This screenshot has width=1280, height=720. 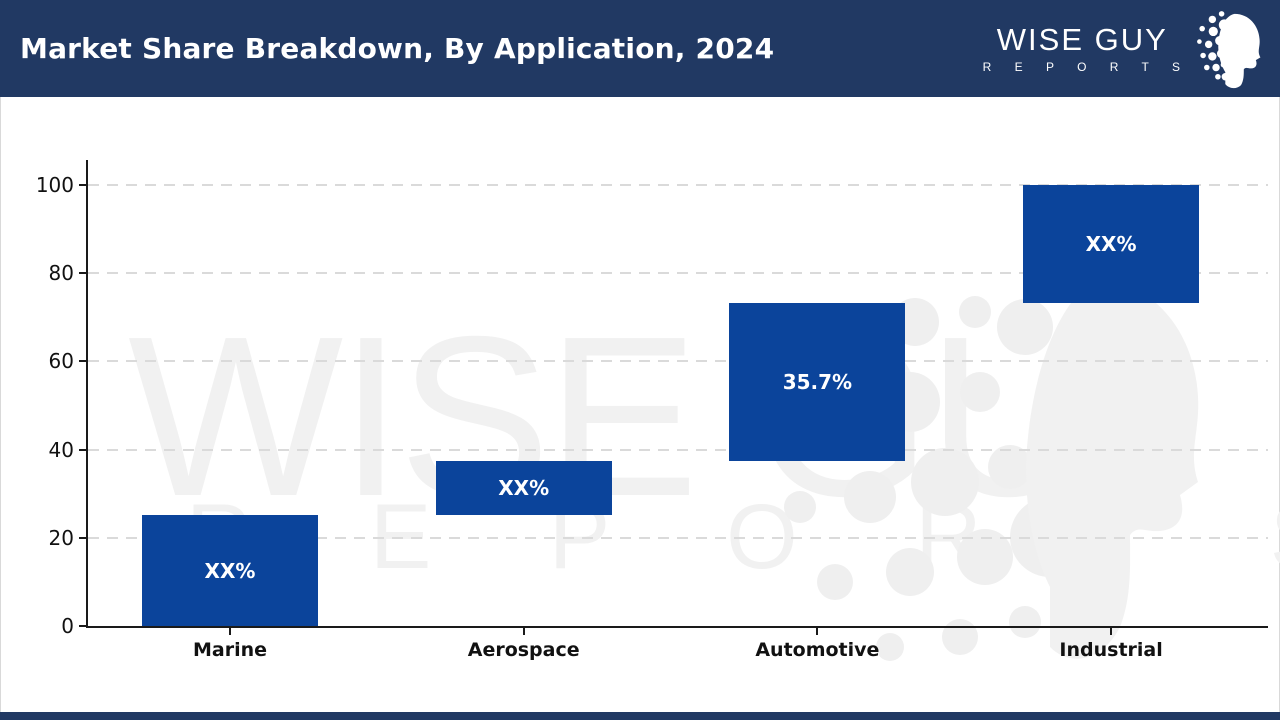 What do you see at coordinates (640, 716) in the screenshot?
I see `footer-bar` at bounding box center [640, 716].